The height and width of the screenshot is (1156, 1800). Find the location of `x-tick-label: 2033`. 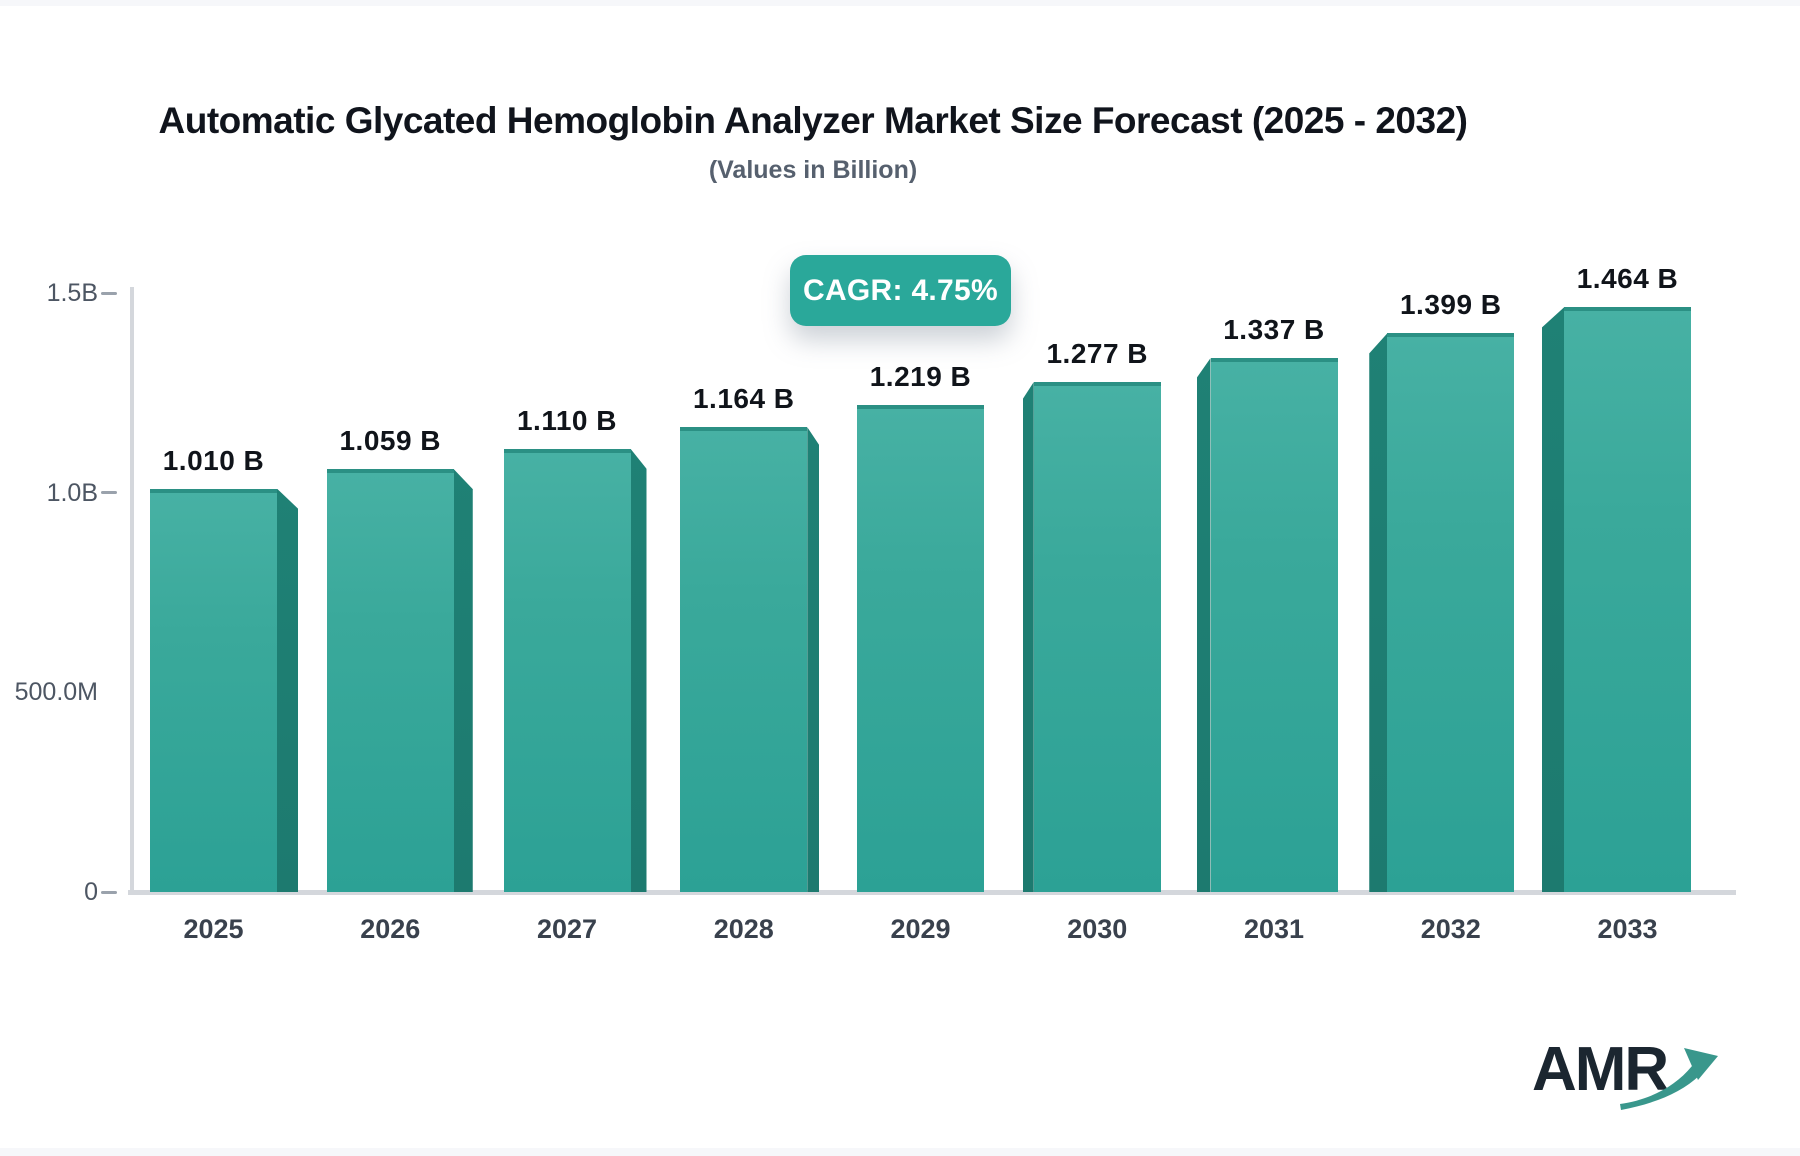

x-tick-label: 2033 is located at coordinates (1627, 929).